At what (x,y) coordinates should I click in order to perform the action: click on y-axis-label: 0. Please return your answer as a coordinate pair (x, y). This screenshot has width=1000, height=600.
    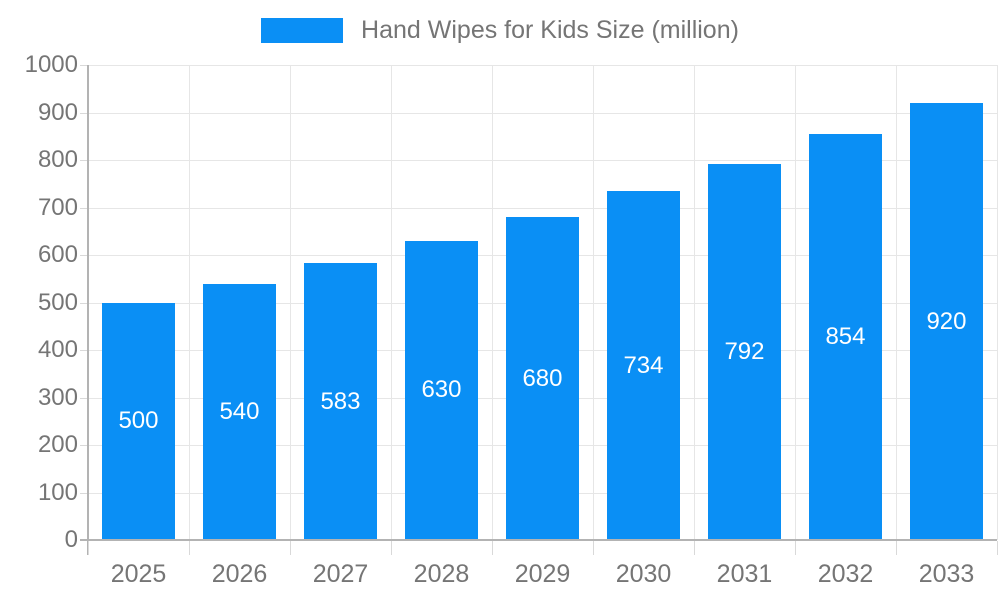
    Looking at the image, I should click on (71, 539).